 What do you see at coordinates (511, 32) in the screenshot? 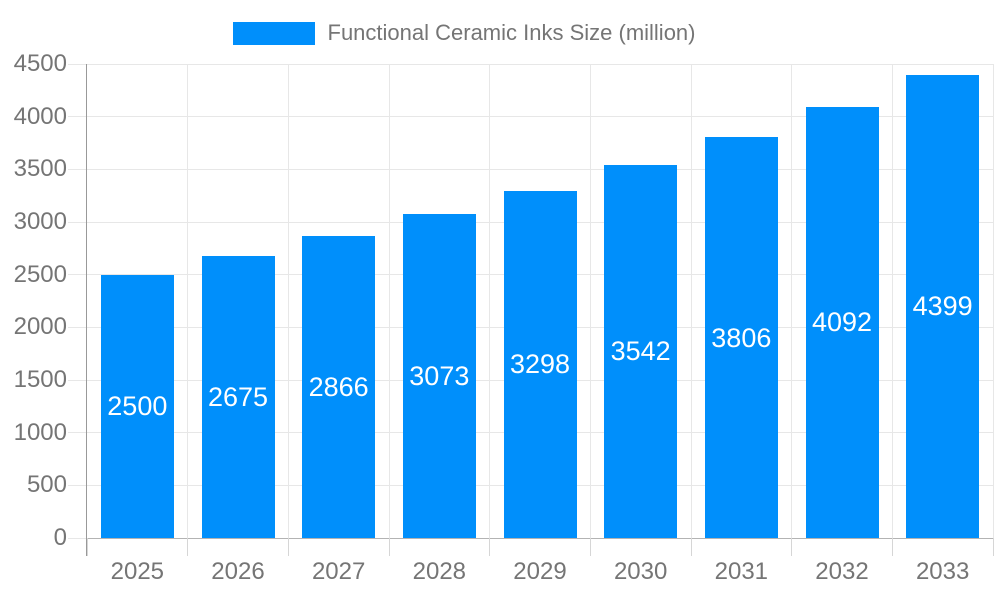
I see `legend-label: Functional Ceramic Inks Size (million)` at bounding box center [511, 32].